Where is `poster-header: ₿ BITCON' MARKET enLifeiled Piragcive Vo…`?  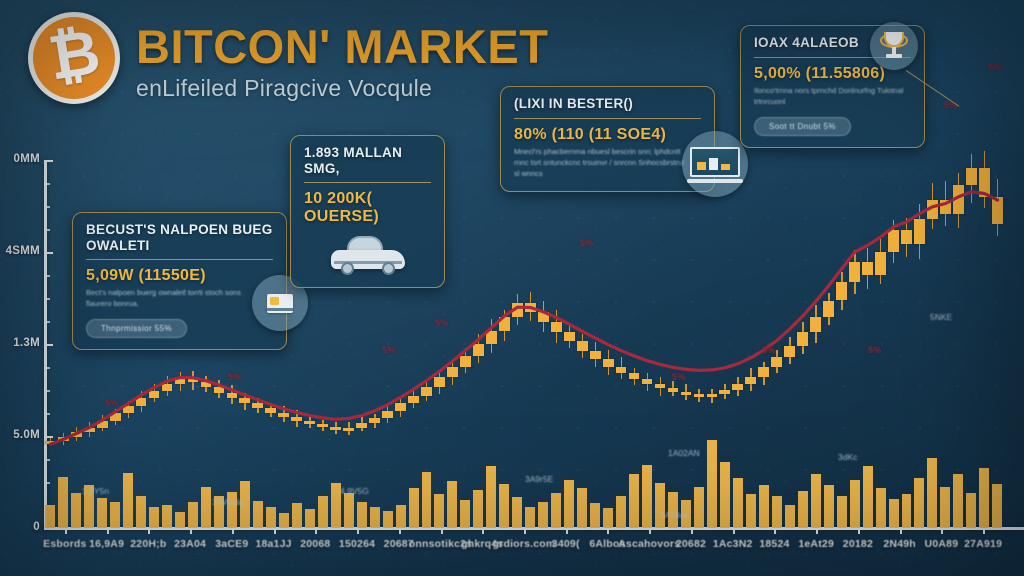
poster-header: ₿ BITCON' MARKET enLifeiled Piragcive Vo… is located at coordinates (288, 58).